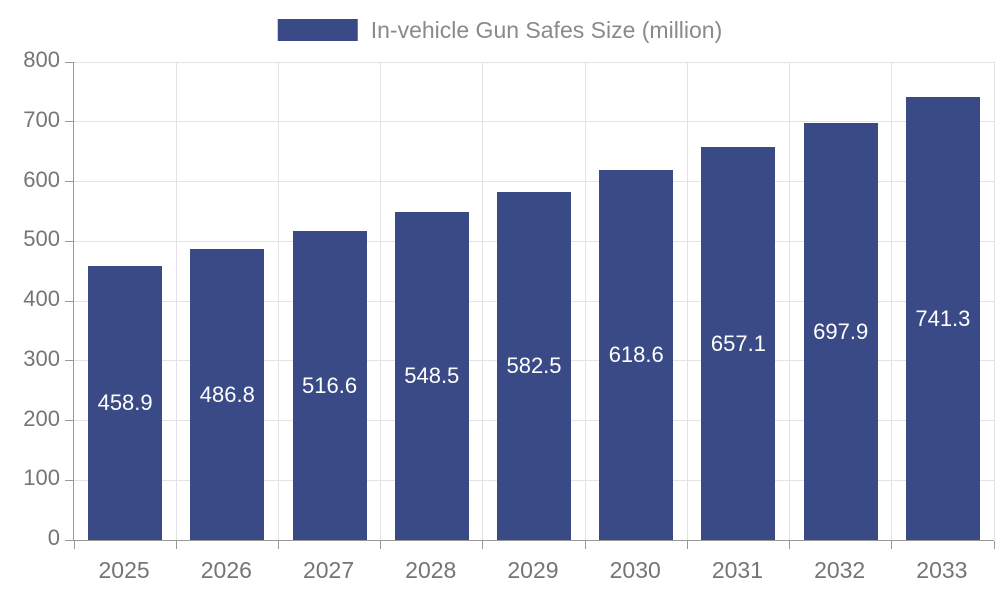  I want to click on x-axis-label-2026: 2026, so click(226, 570).